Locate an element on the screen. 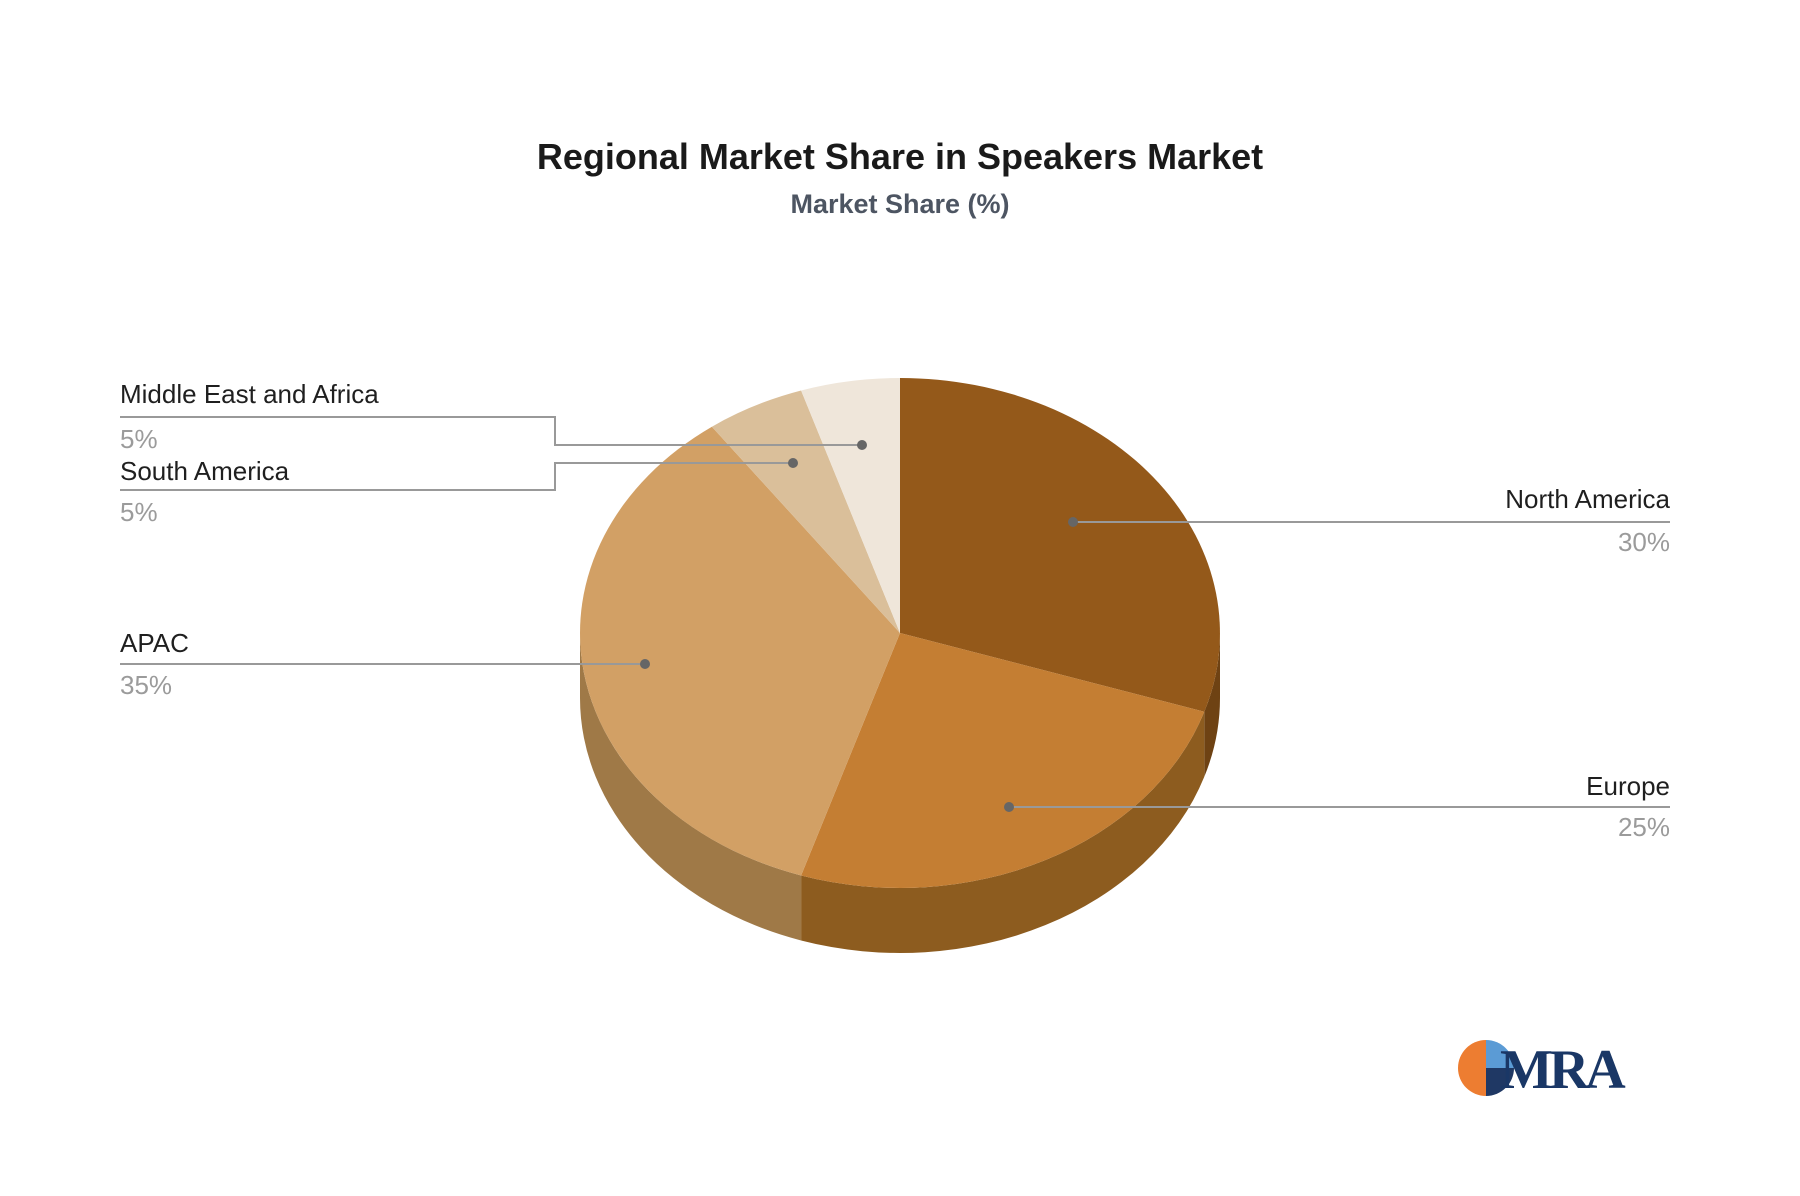 The height and width of the screenshot is (1196, 1800). dot-south-america is located at coordinates (793, 463).